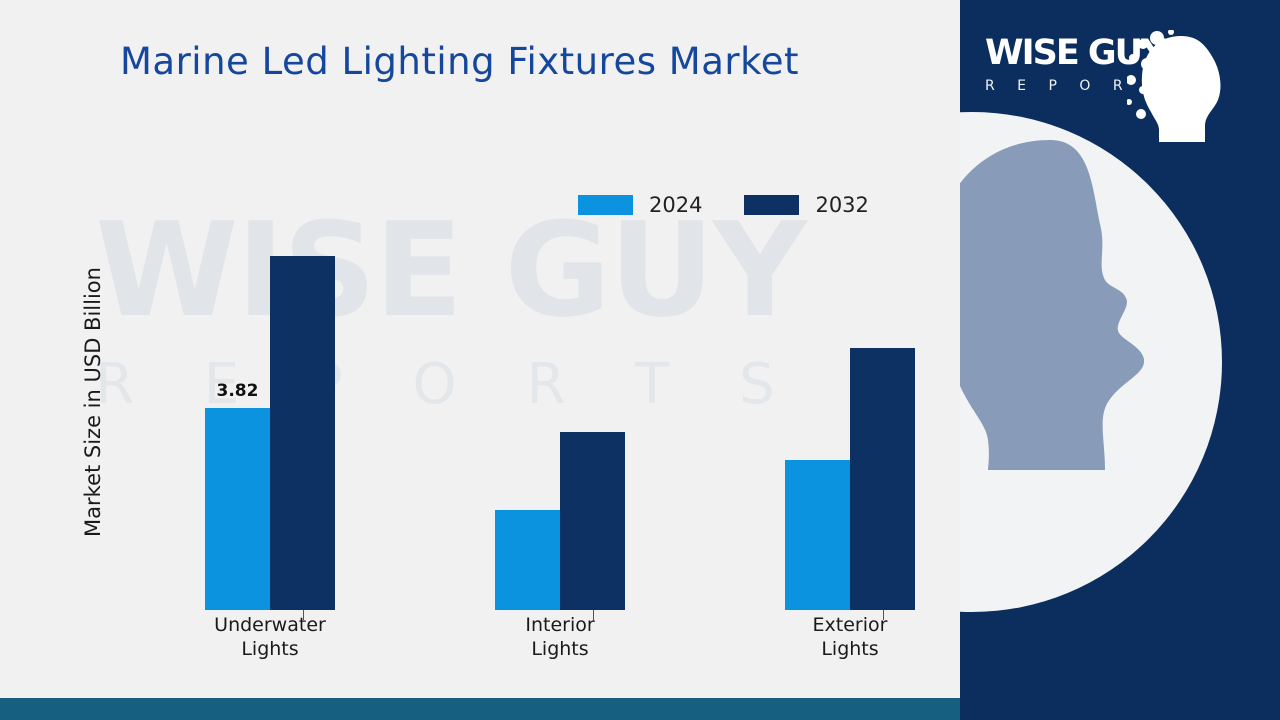  I want to click on legend-label-2032: 2032, so click(842, 205).